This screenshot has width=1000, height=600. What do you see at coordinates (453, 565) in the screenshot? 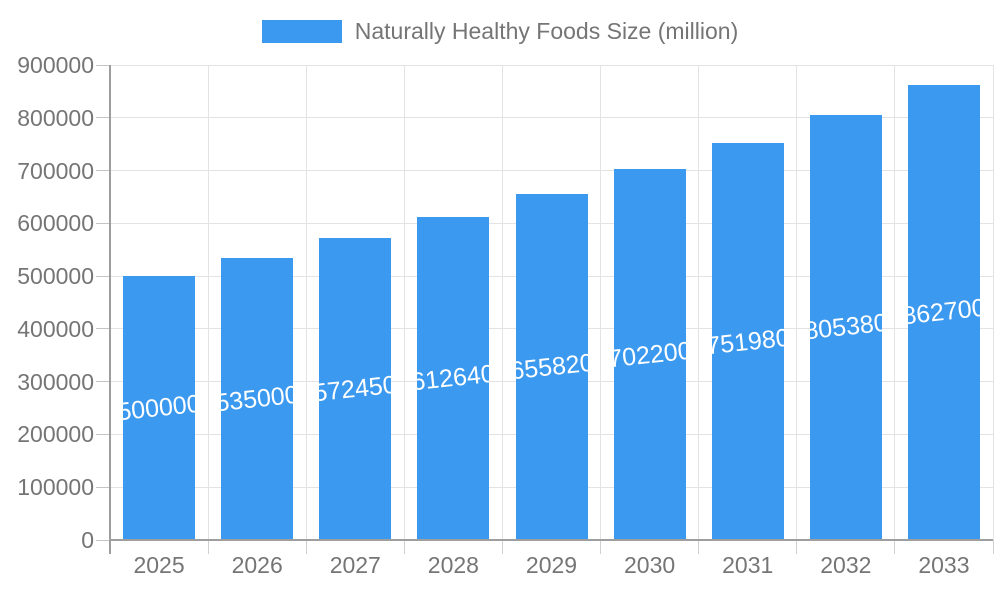
I see `x-axis-label: 2028` at bounding box center [453, 565].